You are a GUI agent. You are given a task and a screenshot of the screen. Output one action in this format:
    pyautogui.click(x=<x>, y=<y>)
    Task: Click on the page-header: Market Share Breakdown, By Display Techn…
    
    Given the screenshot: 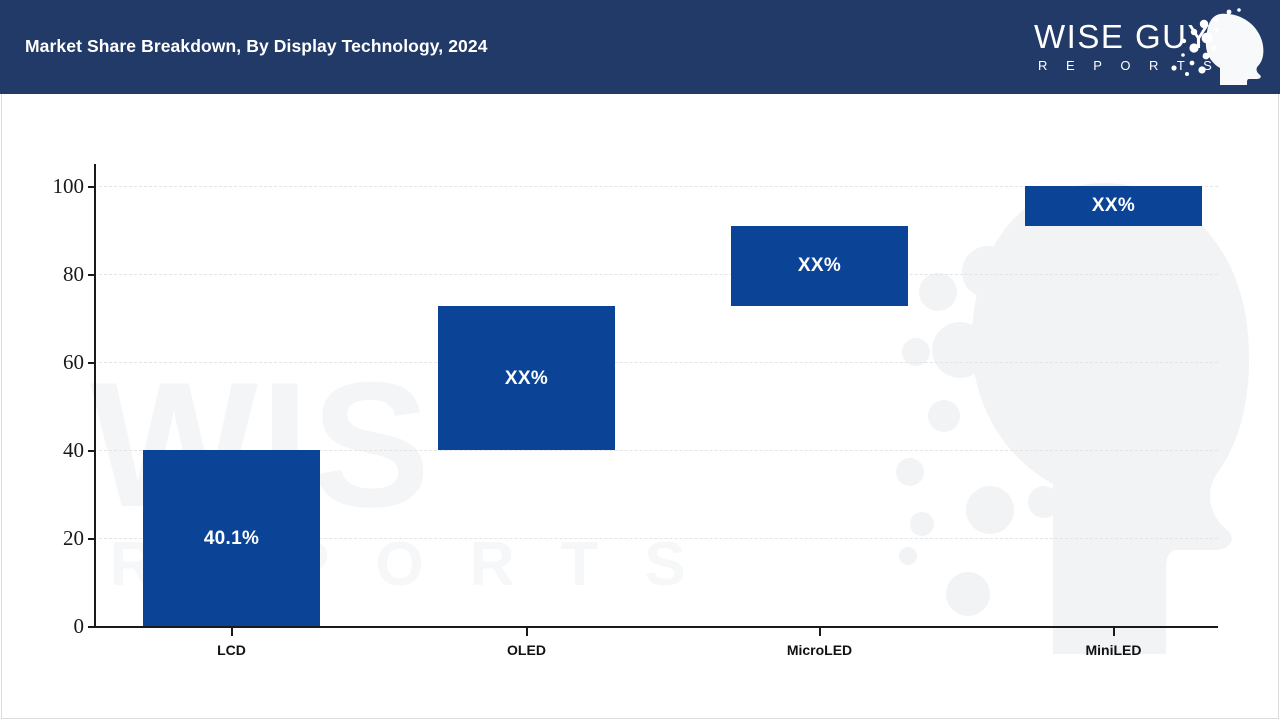 What is the action you would take?
    pyautogui.click(x=640, y=47)
    